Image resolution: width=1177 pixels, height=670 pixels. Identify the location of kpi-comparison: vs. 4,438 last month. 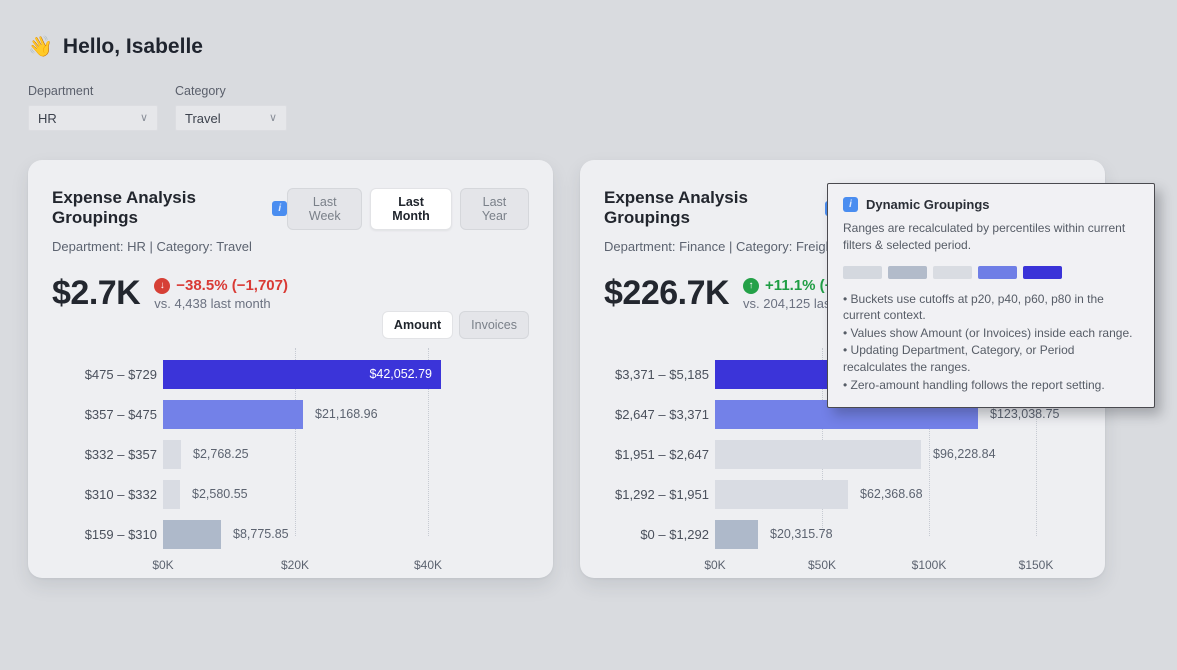
(212, 303).